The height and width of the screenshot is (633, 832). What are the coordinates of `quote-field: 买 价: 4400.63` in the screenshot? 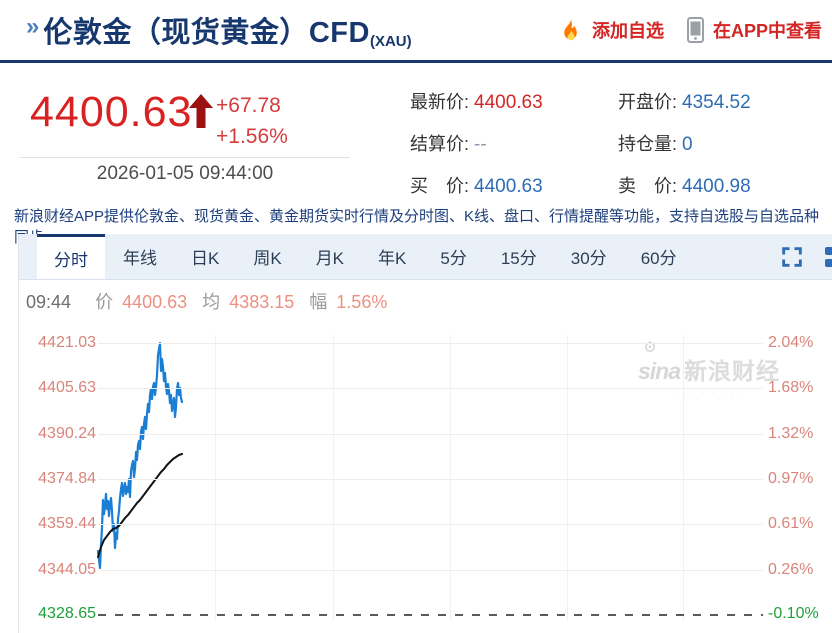 It's located at (514, 185).